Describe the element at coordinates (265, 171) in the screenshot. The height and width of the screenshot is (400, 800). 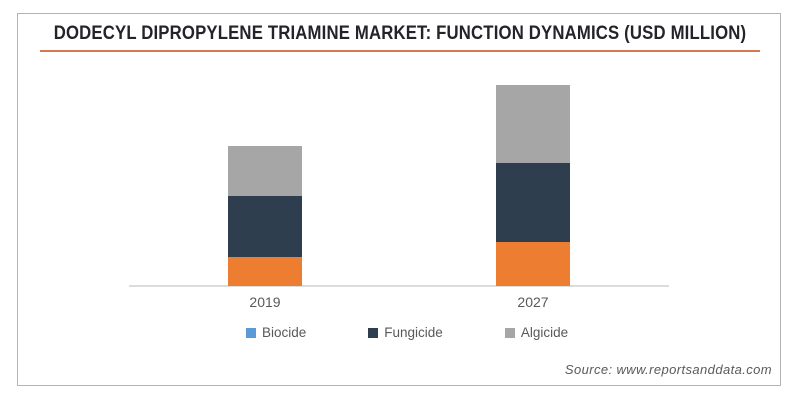
I see `bar-segment-algicide-2019` at that location.